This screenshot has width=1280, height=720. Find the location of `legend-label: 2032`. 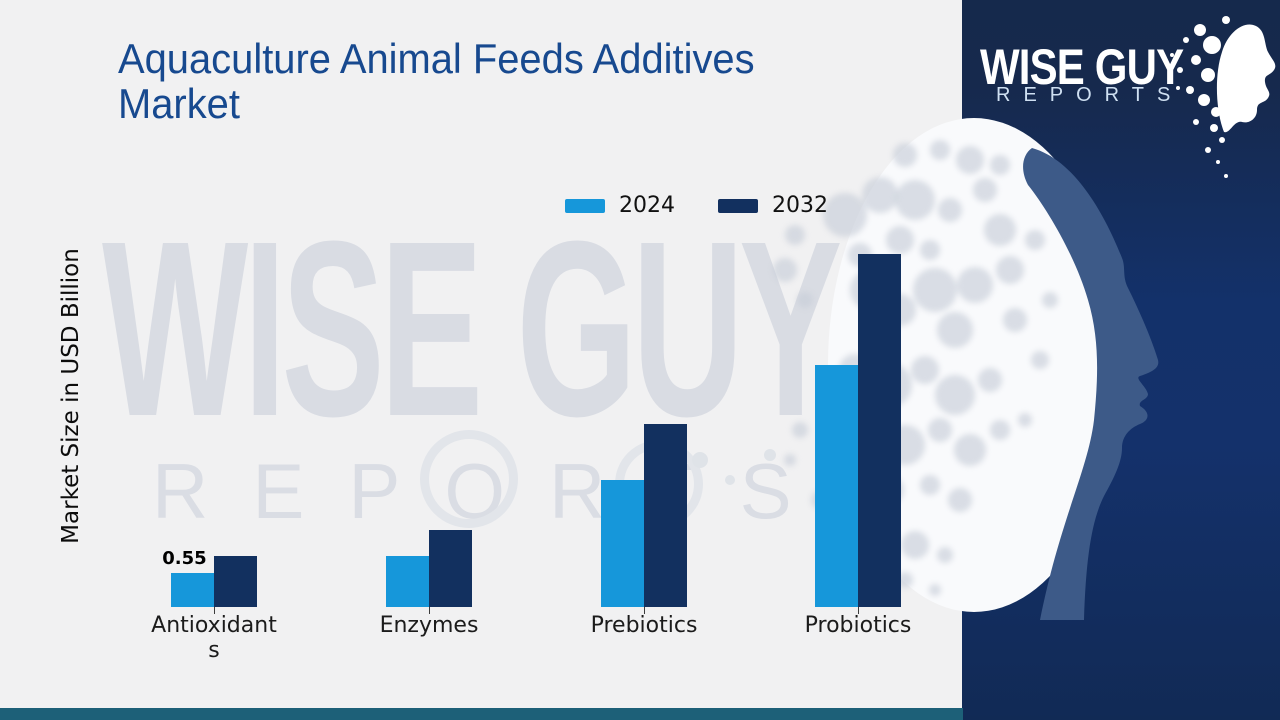

legend-label: 2032 is located at coordinates (800, 205).